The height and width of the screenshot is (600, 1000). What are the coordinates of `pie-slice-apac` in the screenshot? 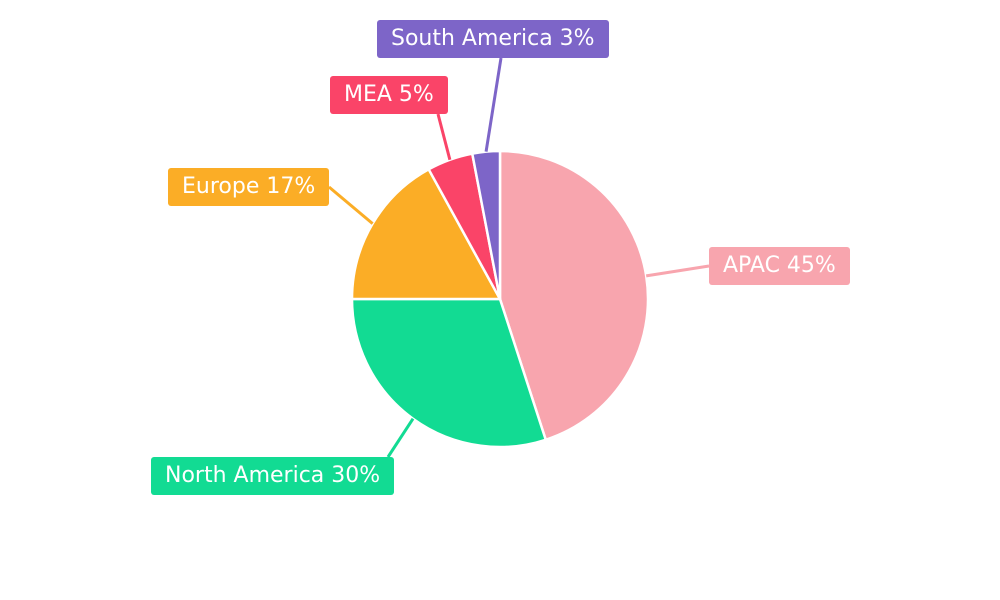 It's located at (574, 295).